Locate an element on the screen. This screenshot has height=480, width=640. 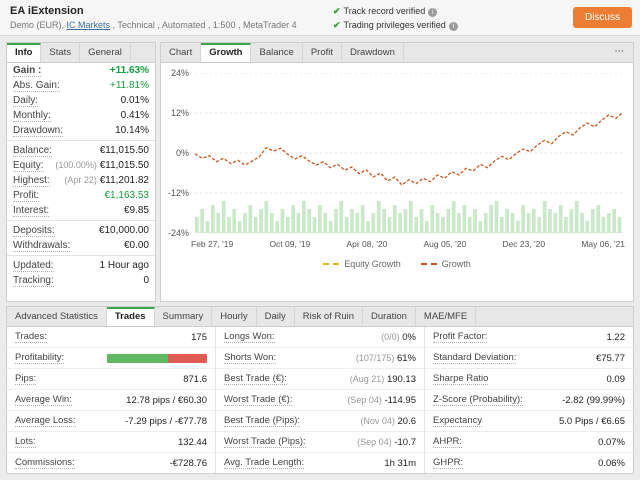
stat-value: 5.0 Pips / €6.65 is located at coordinates (591, 421).